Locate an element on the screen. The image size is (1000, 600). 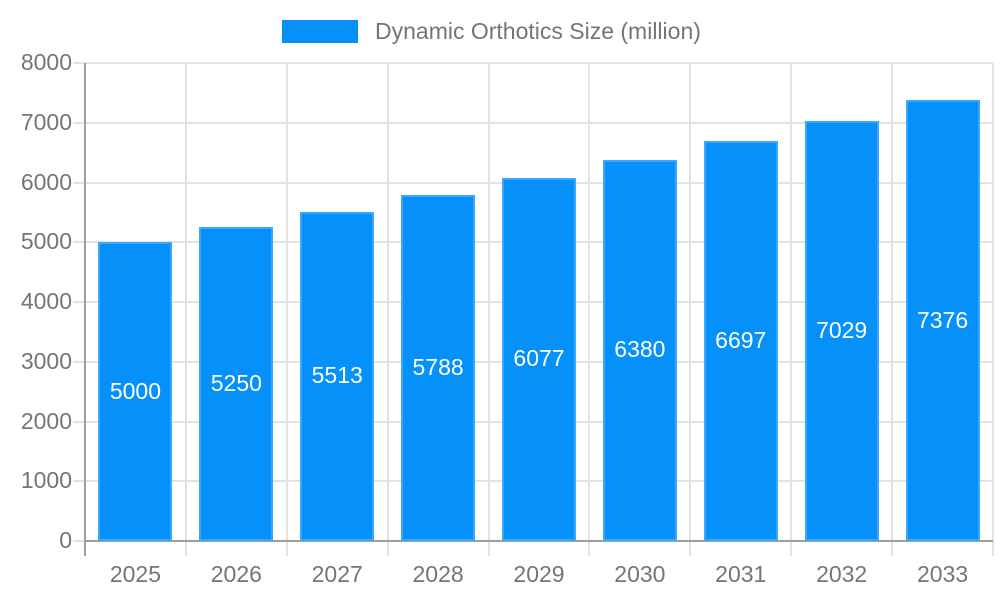
bar-2029: 6077 is located at coordinates (539, 359).